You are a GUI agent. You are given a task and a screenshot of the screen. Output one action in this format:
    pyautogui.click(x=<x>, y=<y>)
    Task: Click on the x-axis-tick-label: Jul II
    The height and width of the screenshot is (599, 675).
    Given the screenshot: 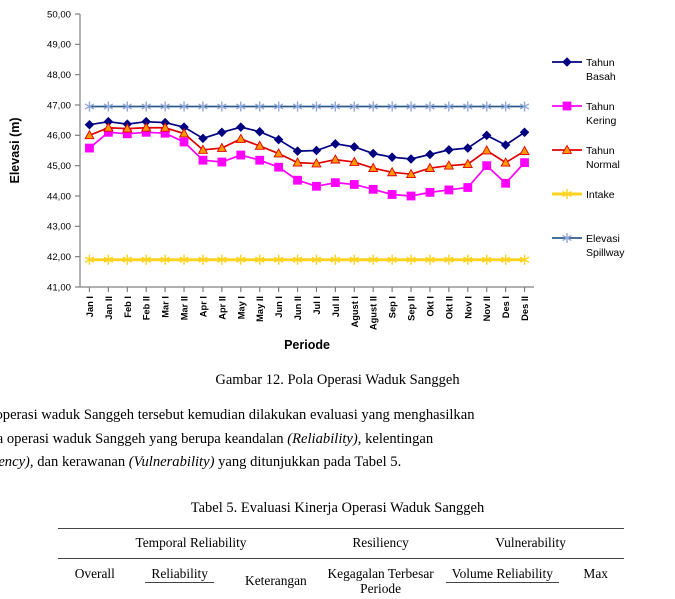 What is the action you would take?
    pyautogui.click(x=336, y=306)
    